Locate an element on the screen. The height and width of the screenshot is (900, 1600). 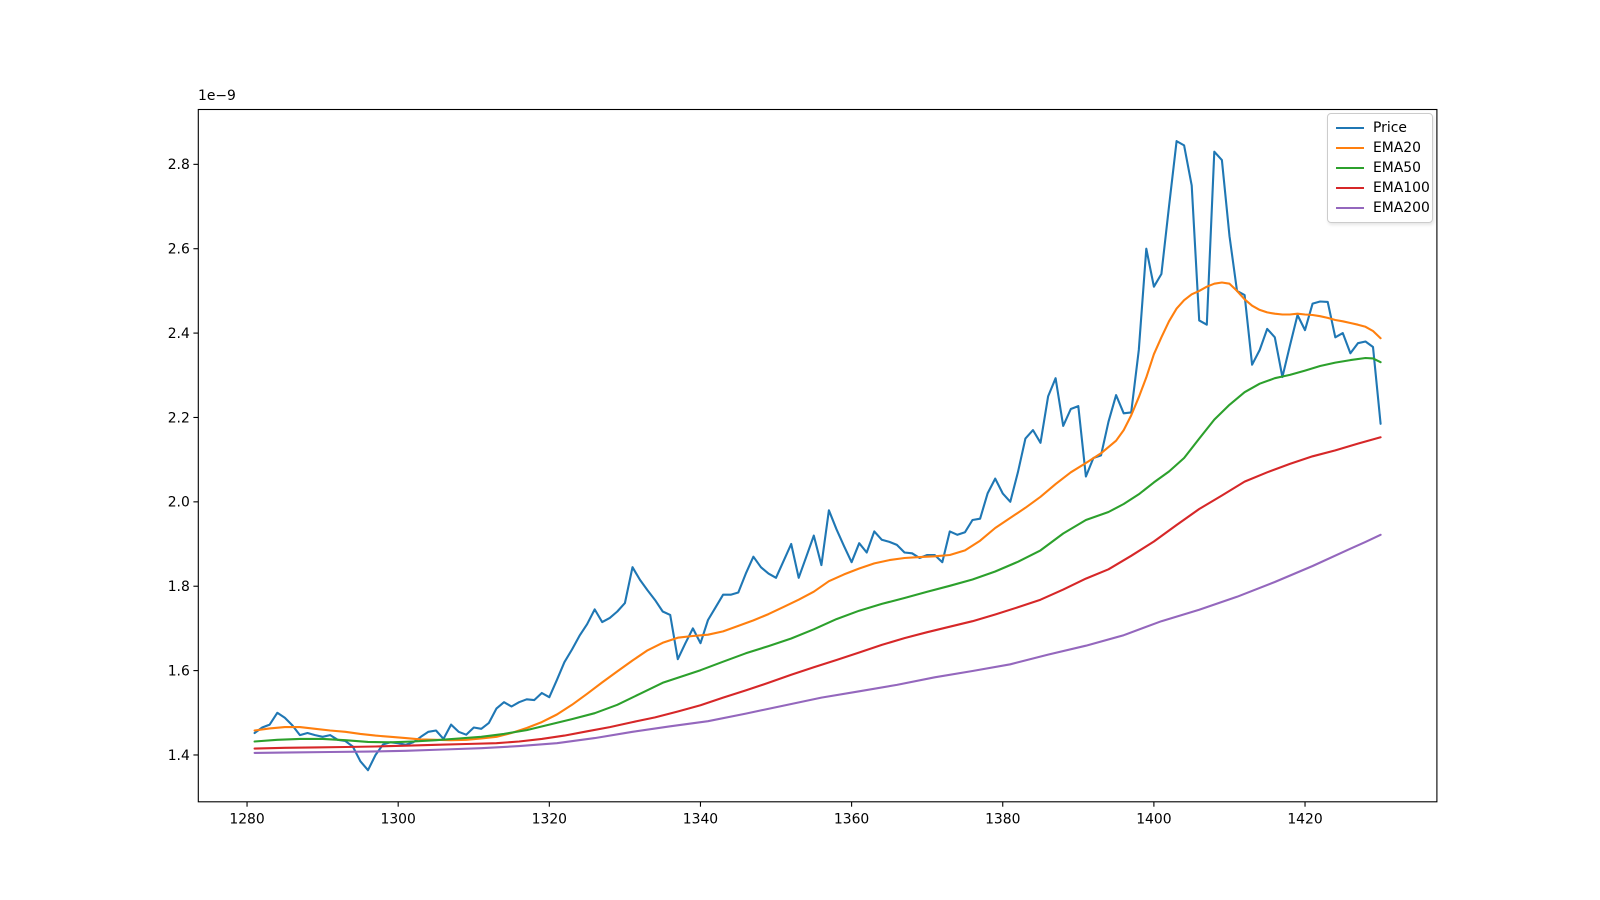
legend-label: Price is located at coordinates (1390, 128).